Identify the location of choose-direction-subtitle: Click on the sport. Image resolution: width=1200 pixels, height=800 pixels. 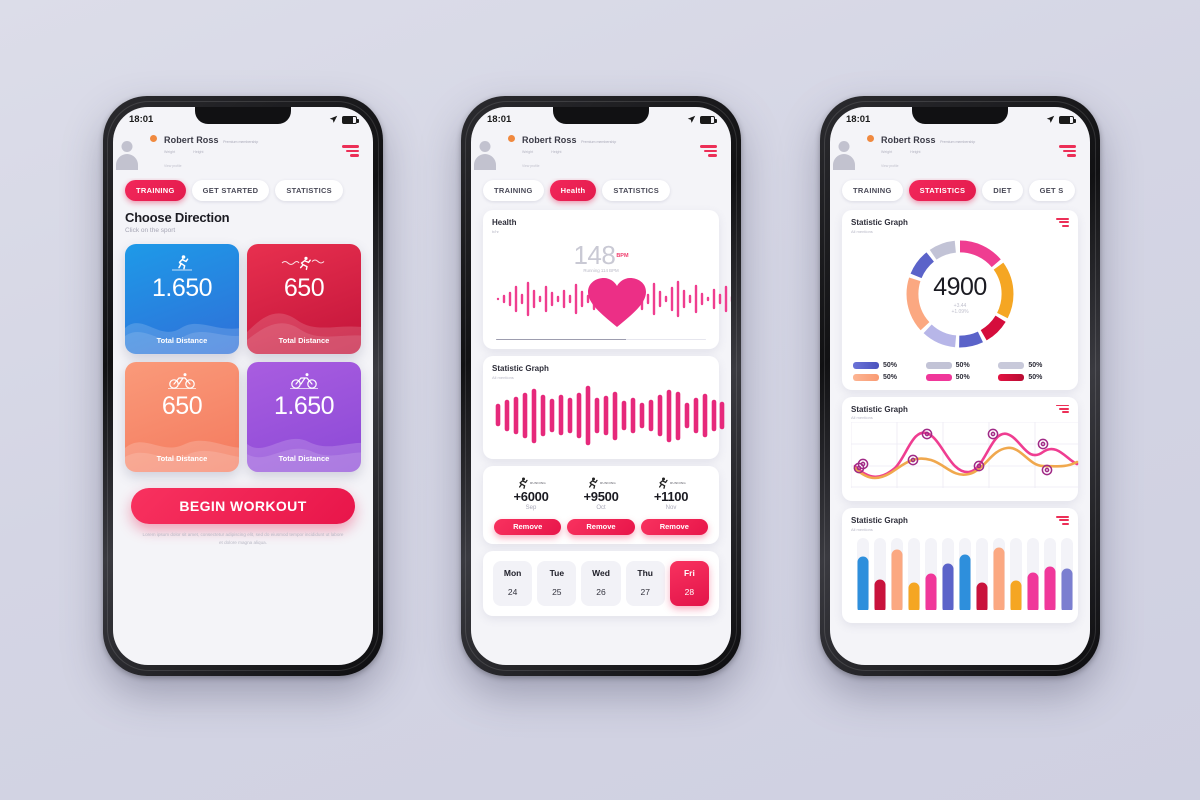
(150, 230).